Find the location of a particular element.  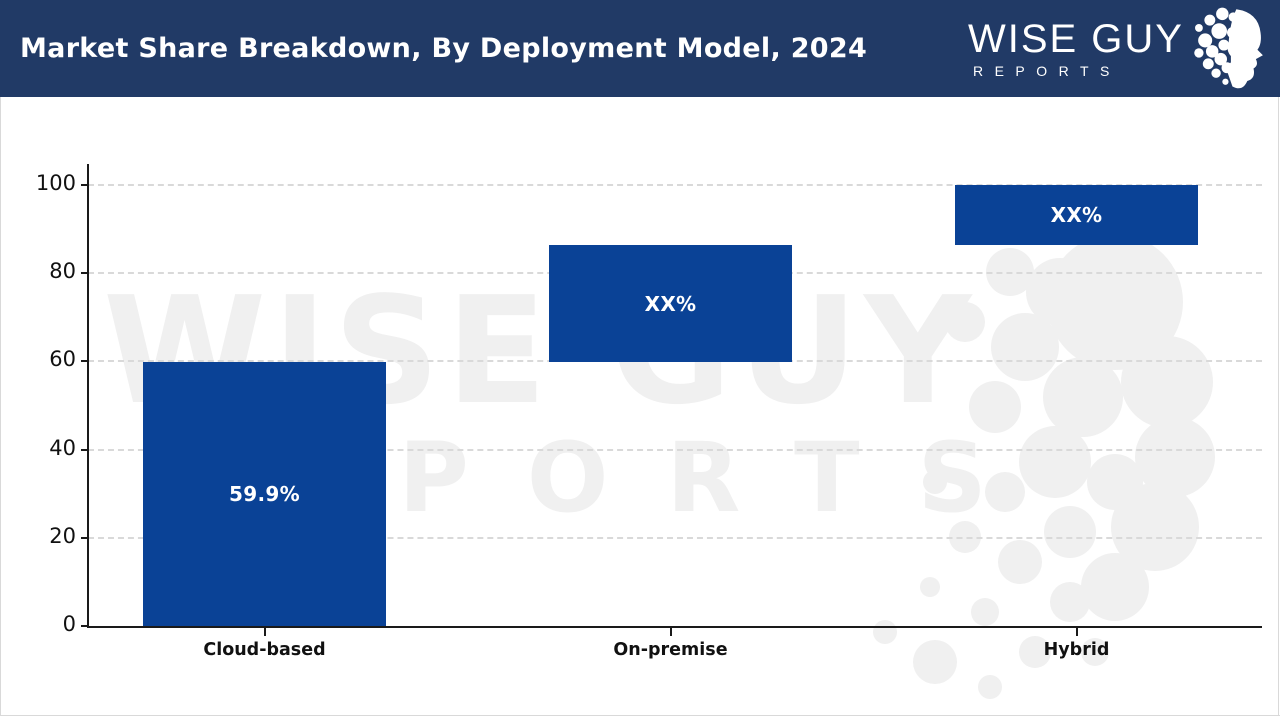

x-tick-label: Cloud-based is located at coordinates (264, 650).